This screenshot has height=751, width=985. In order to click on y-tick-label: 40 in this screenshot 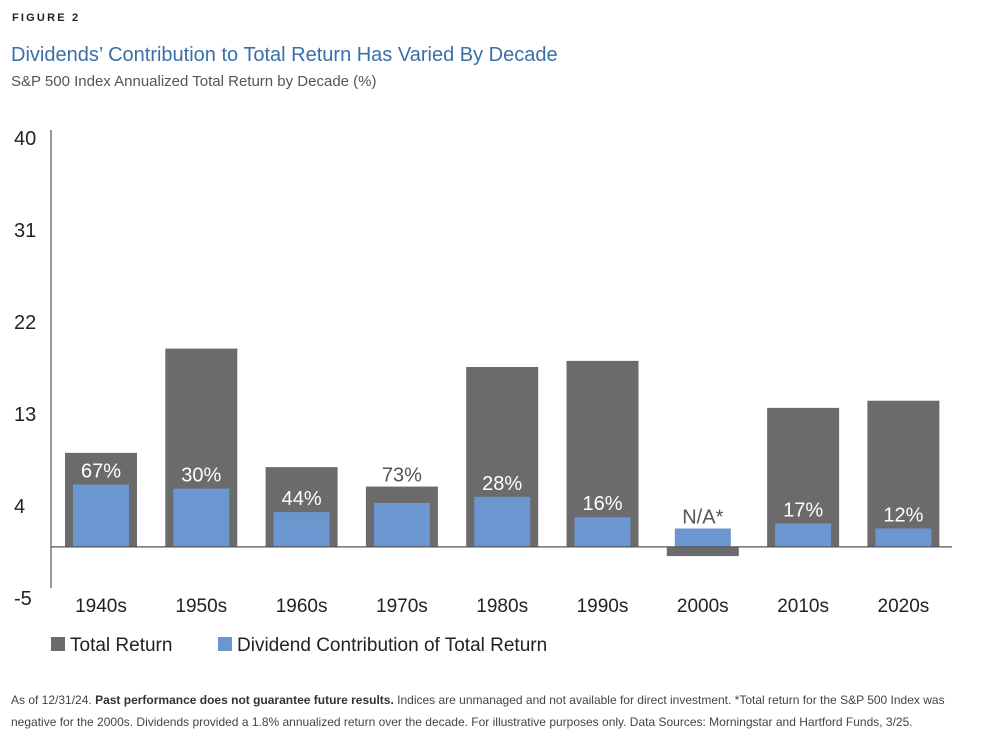, I will do `click(25, 139)`.